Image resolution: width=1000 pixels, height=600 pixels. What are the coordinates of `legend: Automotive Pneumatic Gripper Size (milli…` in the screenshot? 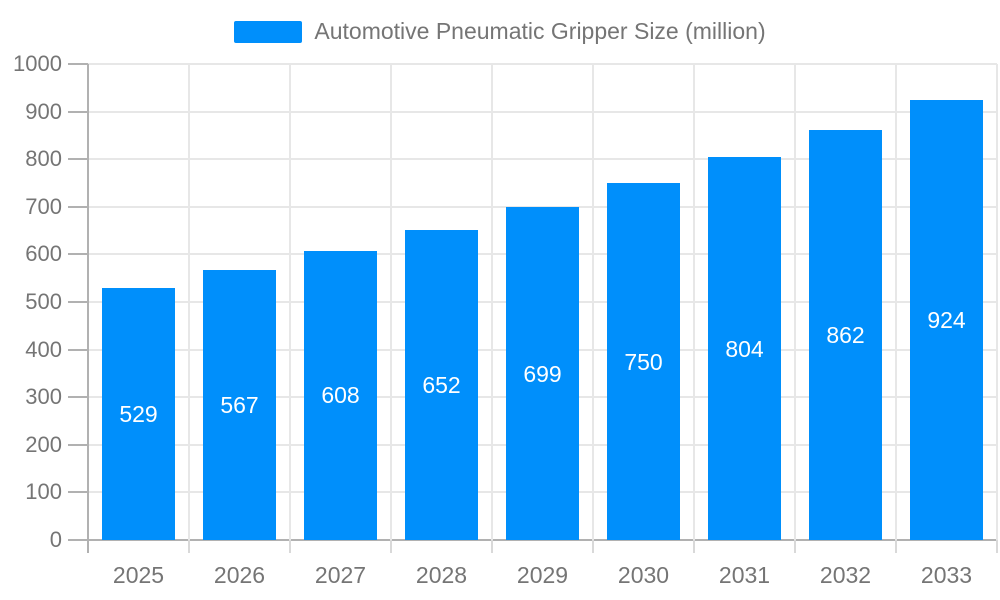 It's located at (500, 31).